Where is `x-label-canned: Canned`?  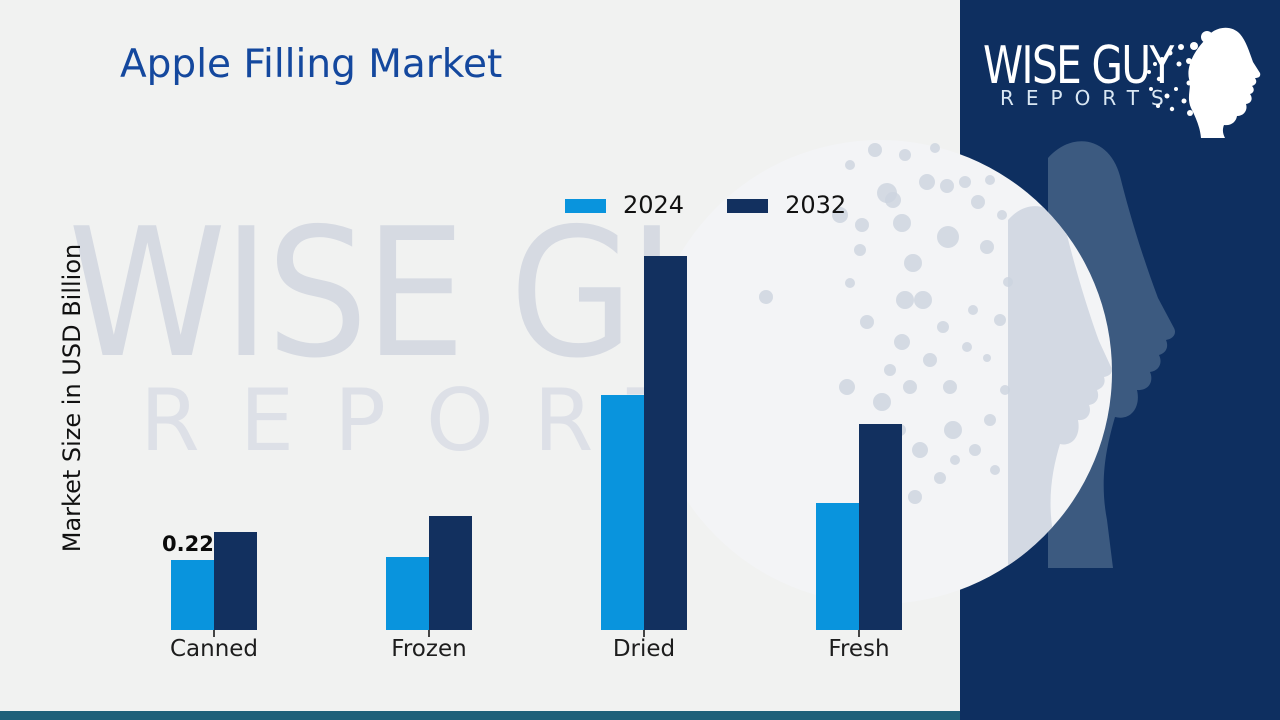 x-label-canned: Canned is located at coordinates (214, 649).